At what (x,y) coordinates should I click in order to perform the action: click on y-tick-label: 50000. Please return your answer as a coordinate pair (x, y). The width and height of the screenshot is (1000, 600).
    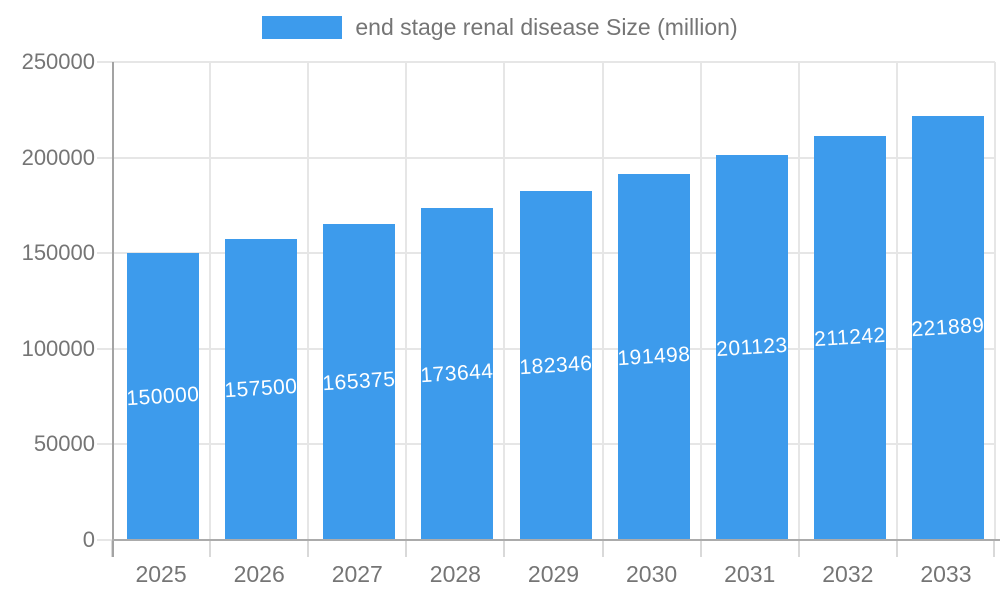
    Looking at the image, I should click on (64, 444).